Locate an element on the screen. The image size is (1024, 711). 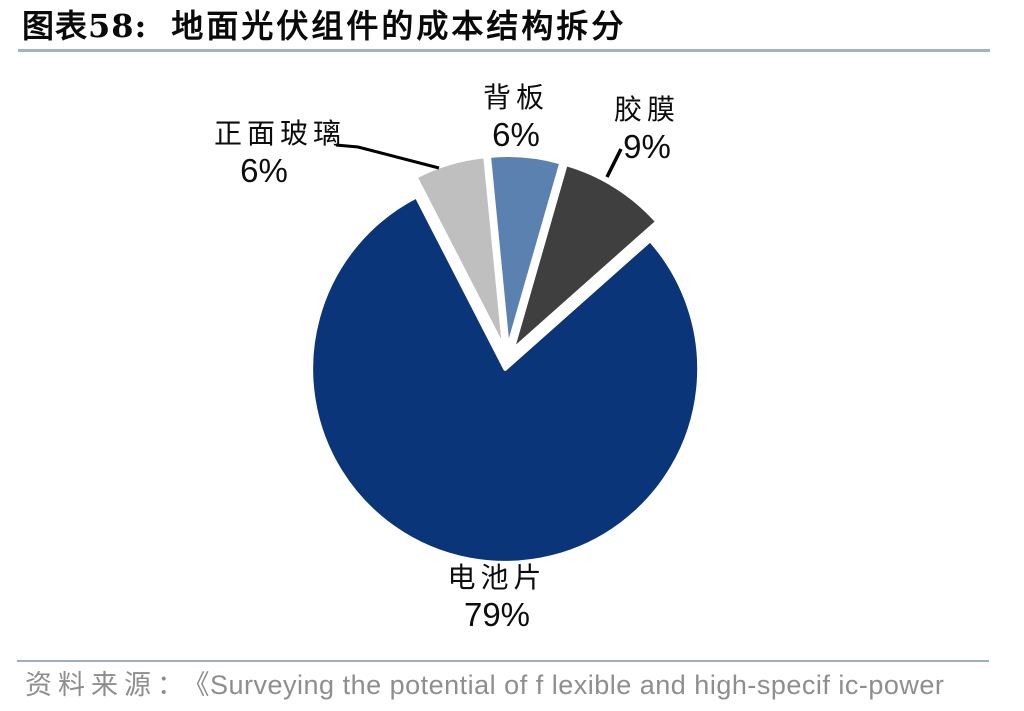
pie-label-backsheet-name: 背板 is located at coordinates (515, 97).